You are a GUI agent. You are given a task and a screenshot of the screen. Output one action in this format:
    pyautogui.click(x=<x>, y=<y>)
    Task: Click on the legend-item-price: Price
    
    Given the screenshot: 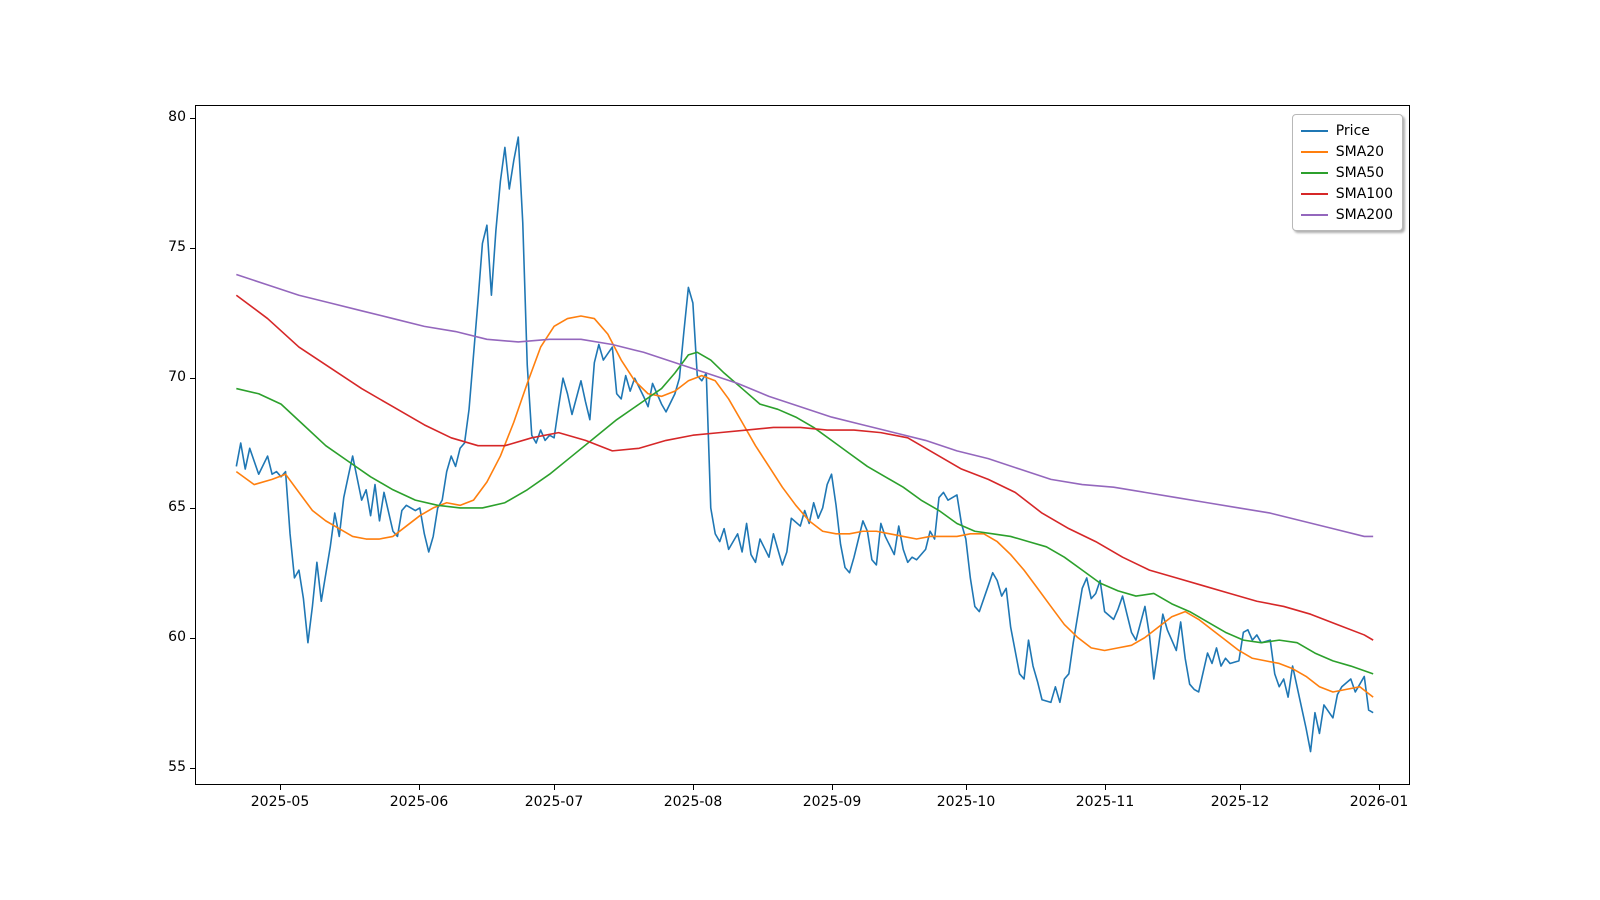 What is the action you would take?
    pyautogui.click(x=1346, y=130)
    